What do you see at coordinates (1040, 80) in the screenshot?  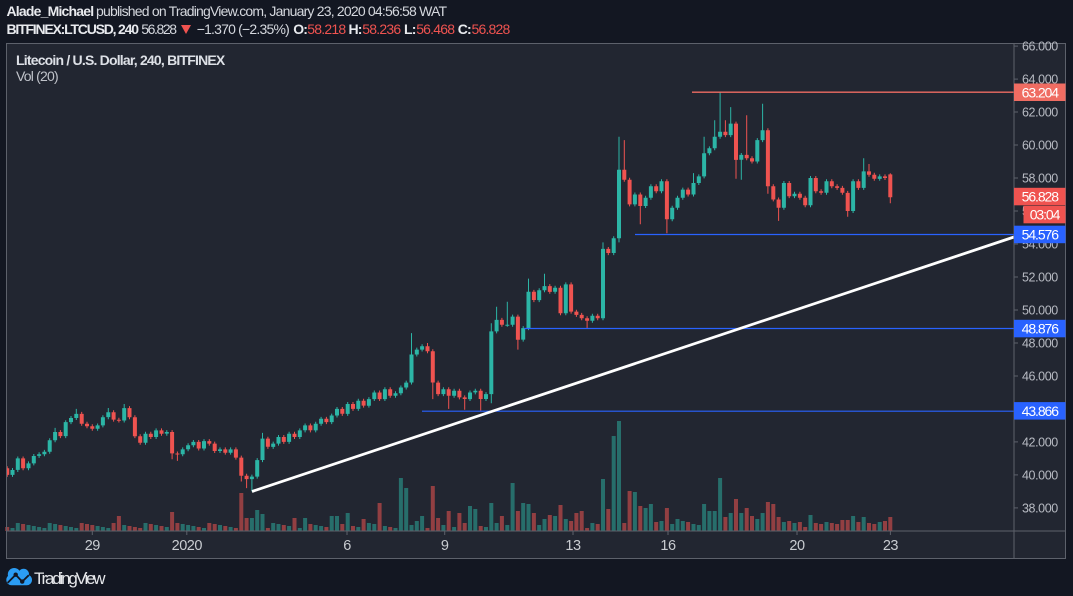 I see `svg-text: 64.000` at bounding box center [1040, 80].